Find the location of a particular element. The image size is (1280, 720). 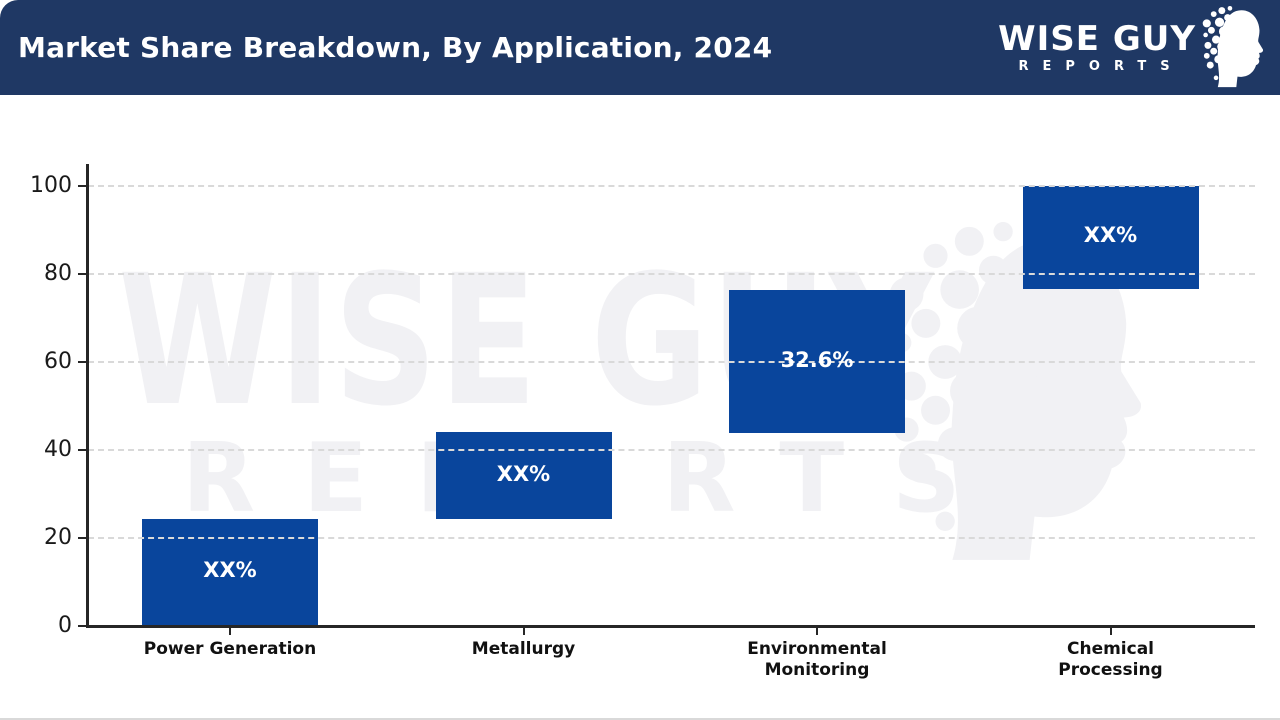

brand-wordmark: WISE GUY REPORTS is located at coordinates (1097, 46).